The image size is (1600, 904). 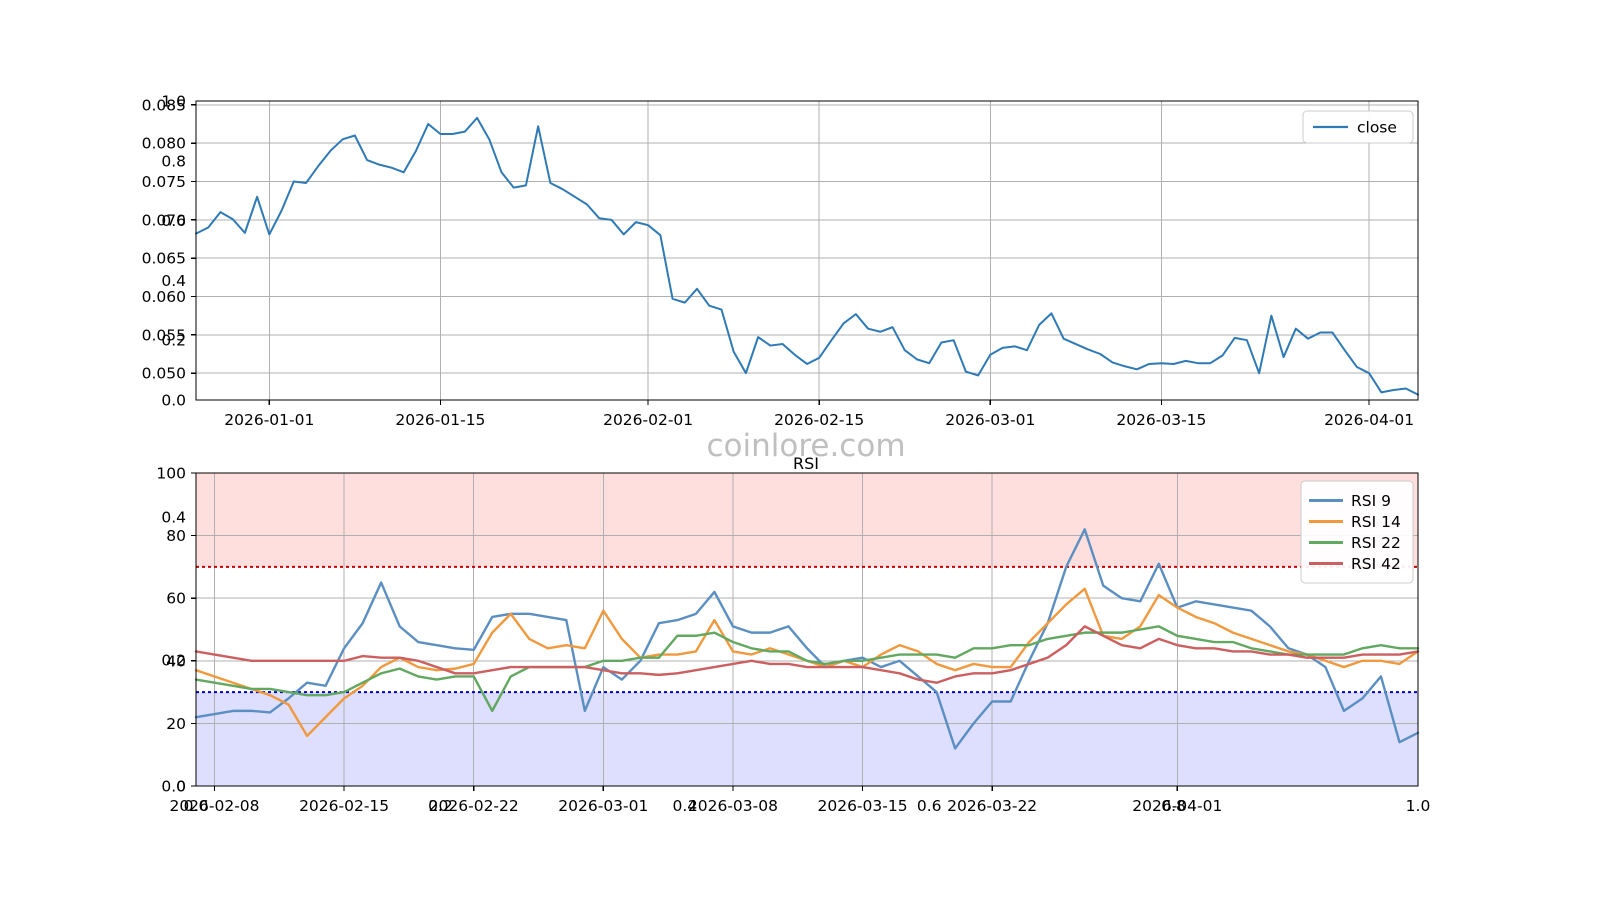 I want to click on price-y-tick-label-overlay: 0.6, so click(x=173, y=221).